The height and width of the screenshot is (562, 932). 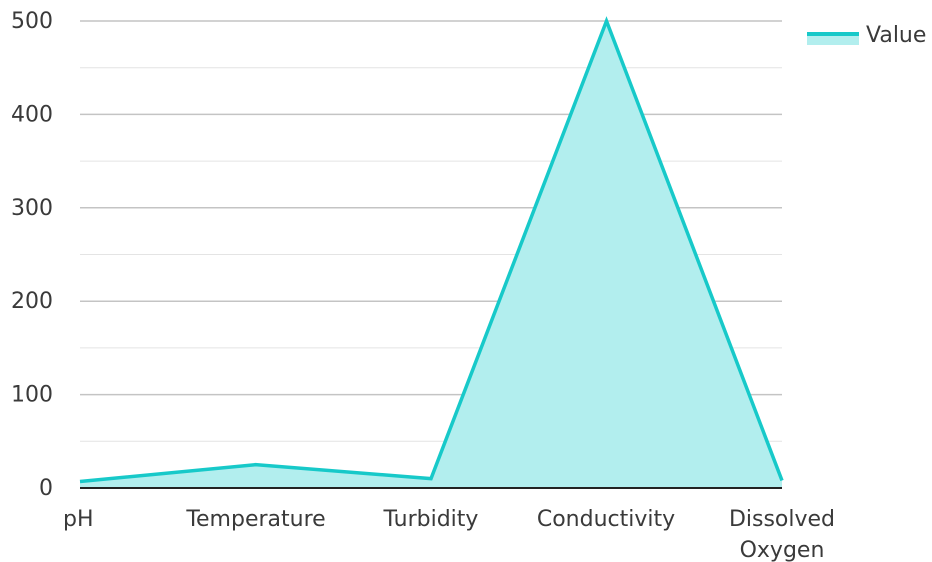 I want to click on x-tick-label: Turbidity, so click(x=431, y=519).